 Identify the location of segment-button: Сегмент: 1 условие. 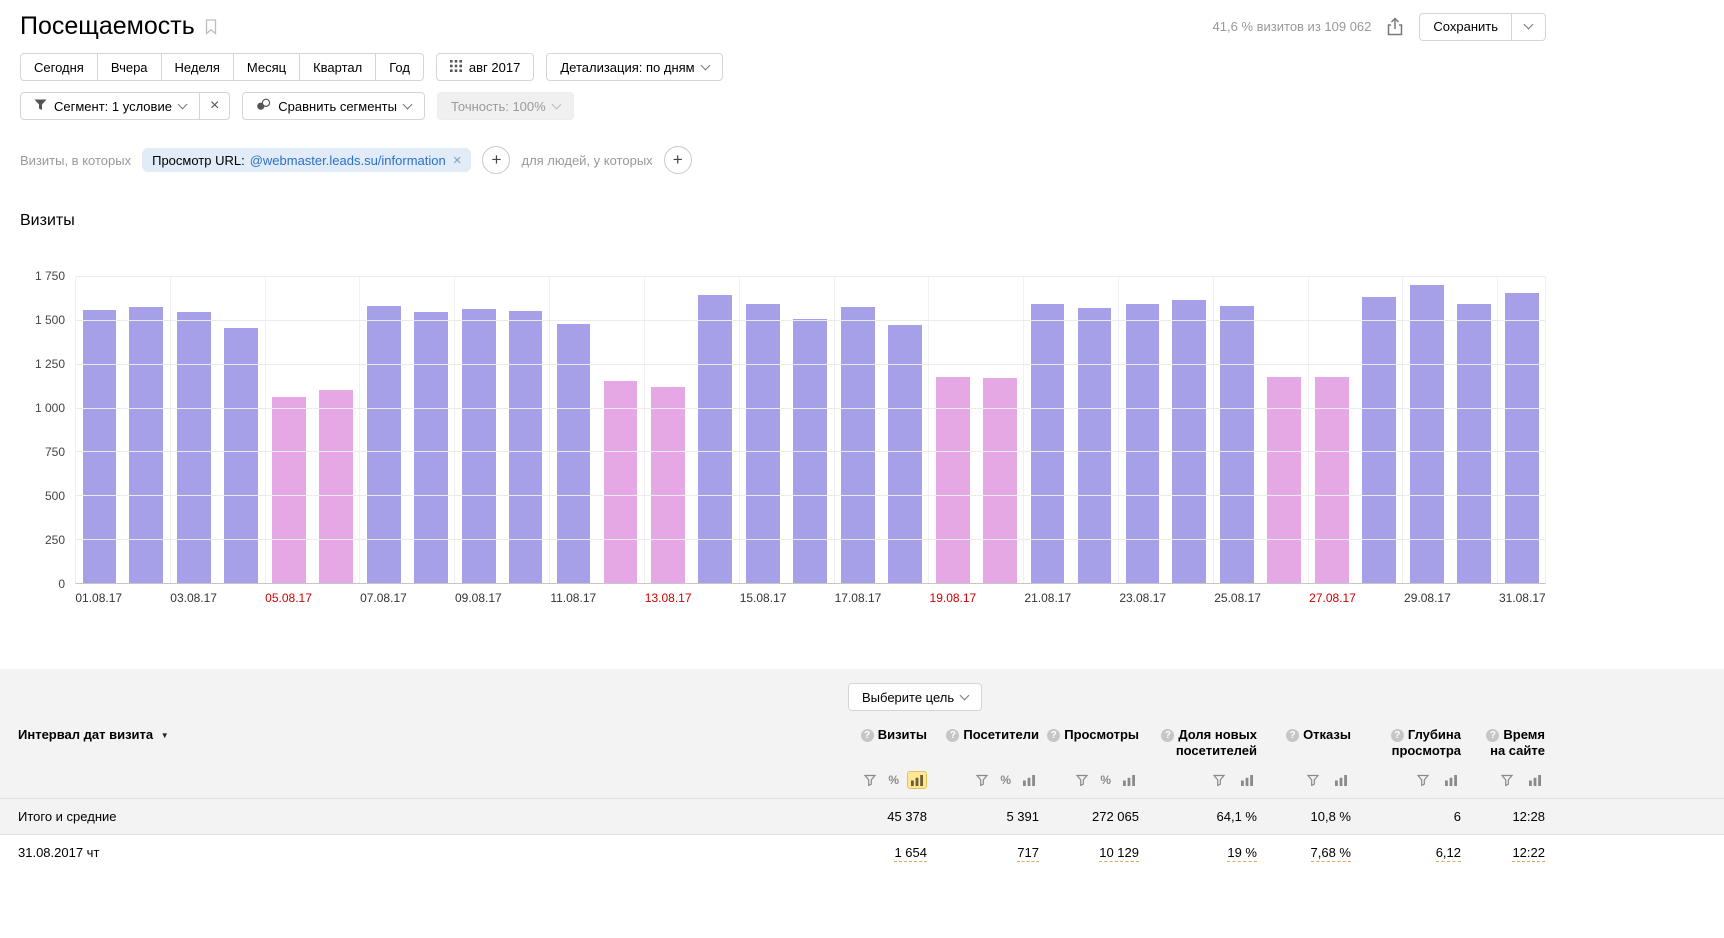
(110, 106).